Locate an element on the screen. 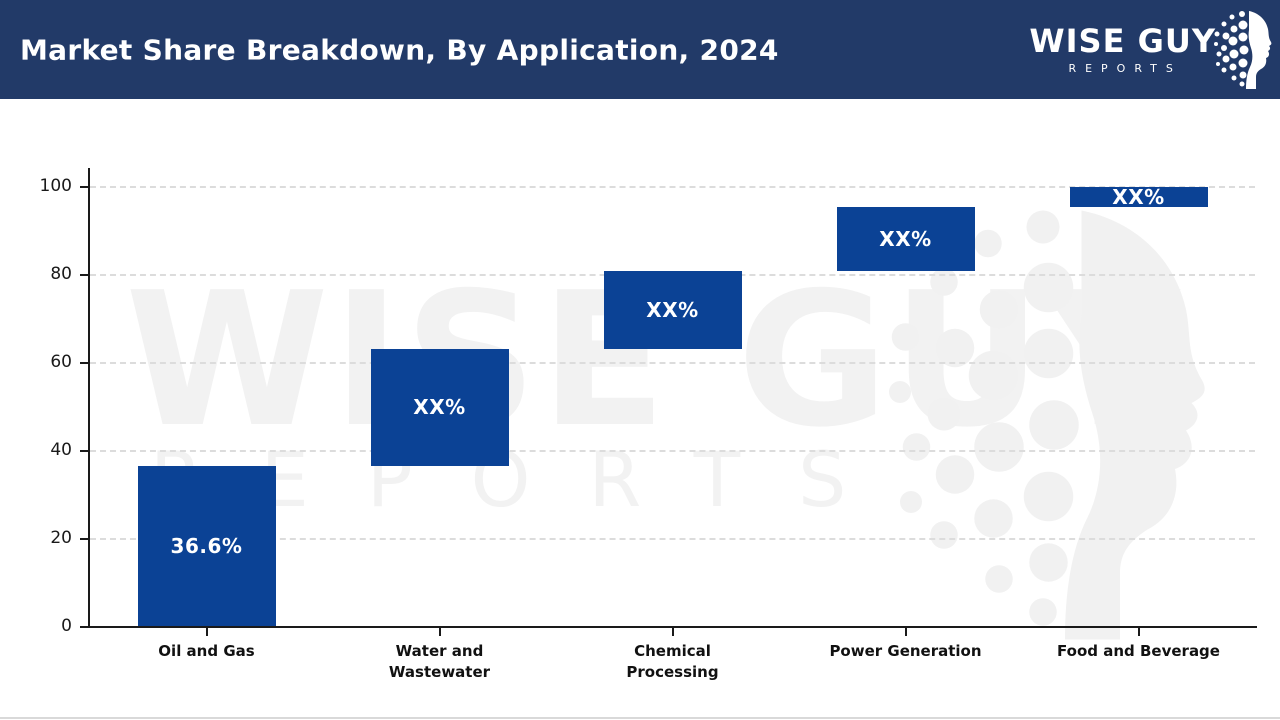 The height and width of the screenshot is (720, 1280). bar-oil-and-gas: 36.6% is located at coordinates (206, 546).